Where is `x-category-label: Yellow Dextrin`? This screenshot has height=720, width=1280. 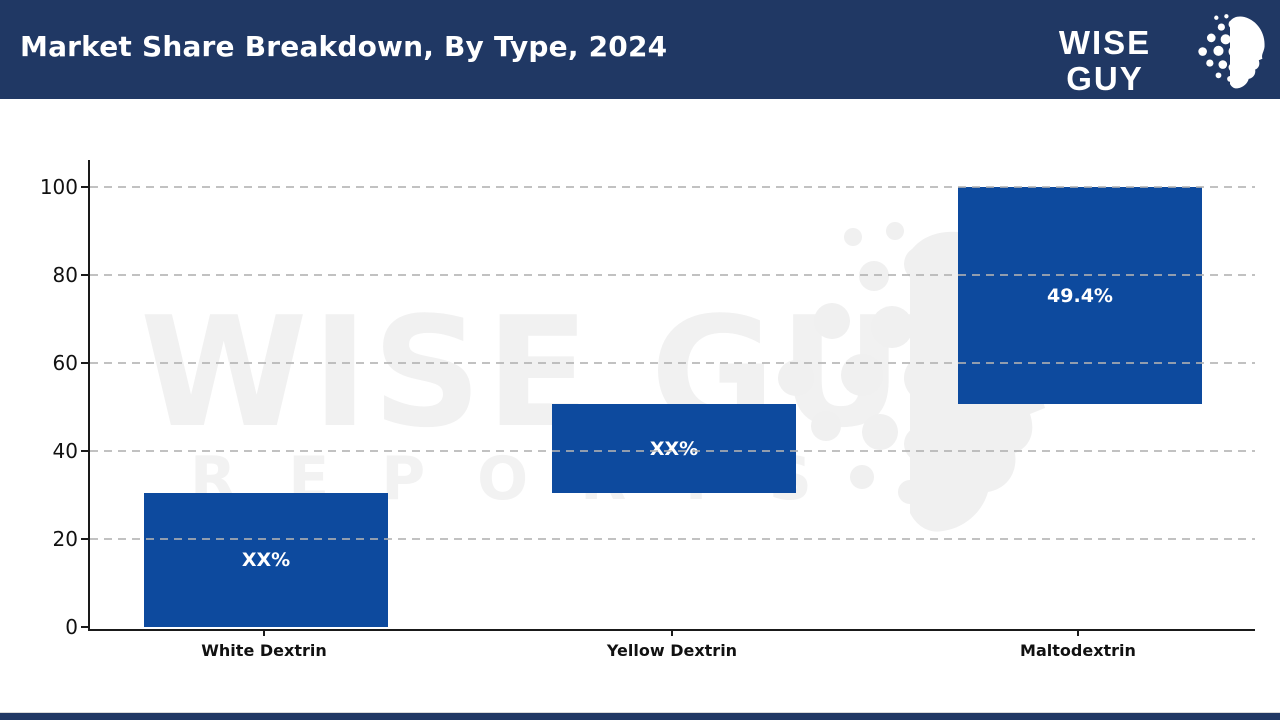 x-category-label: Yellow Dextrin is located at coordinates (672, 650).